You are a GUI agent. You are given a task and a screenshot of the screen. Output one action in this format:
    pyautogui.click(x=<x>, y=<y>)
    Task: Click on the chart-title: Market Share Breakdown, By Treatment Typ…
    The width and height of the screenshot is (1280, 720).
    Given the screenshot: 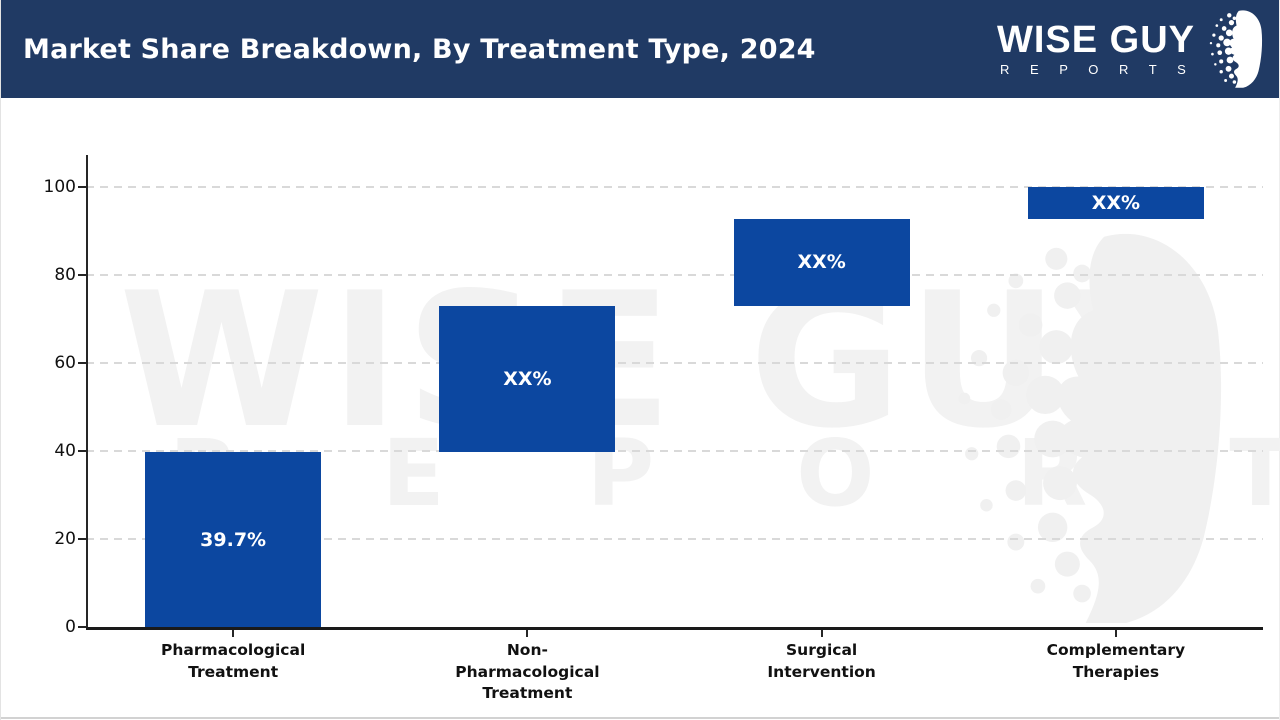 What is the action you would take?
    pyautogui.click(x=419, y=49)
    